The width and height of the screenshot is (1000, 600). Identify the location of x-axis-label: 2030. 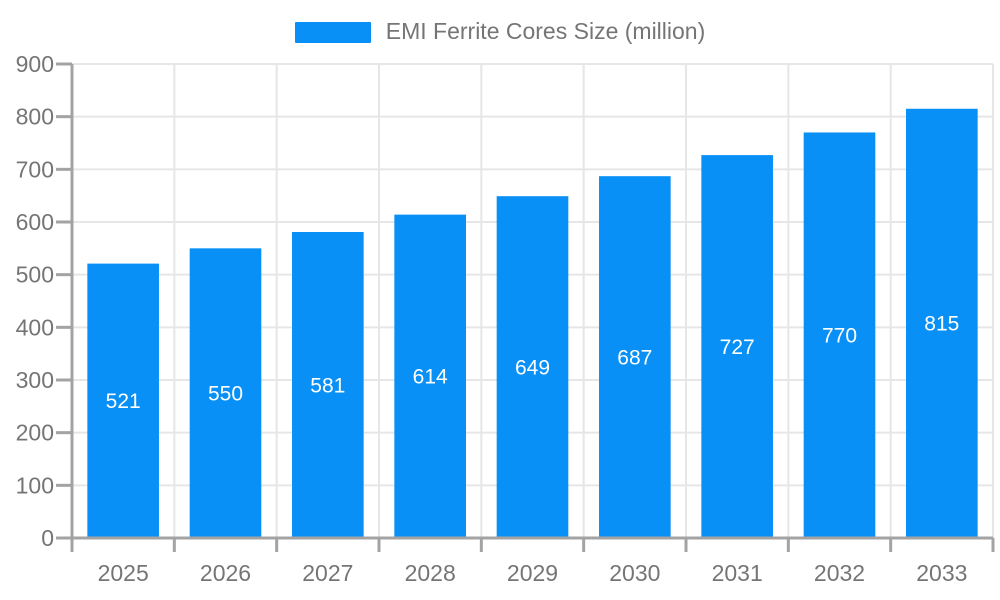
(634, 573).